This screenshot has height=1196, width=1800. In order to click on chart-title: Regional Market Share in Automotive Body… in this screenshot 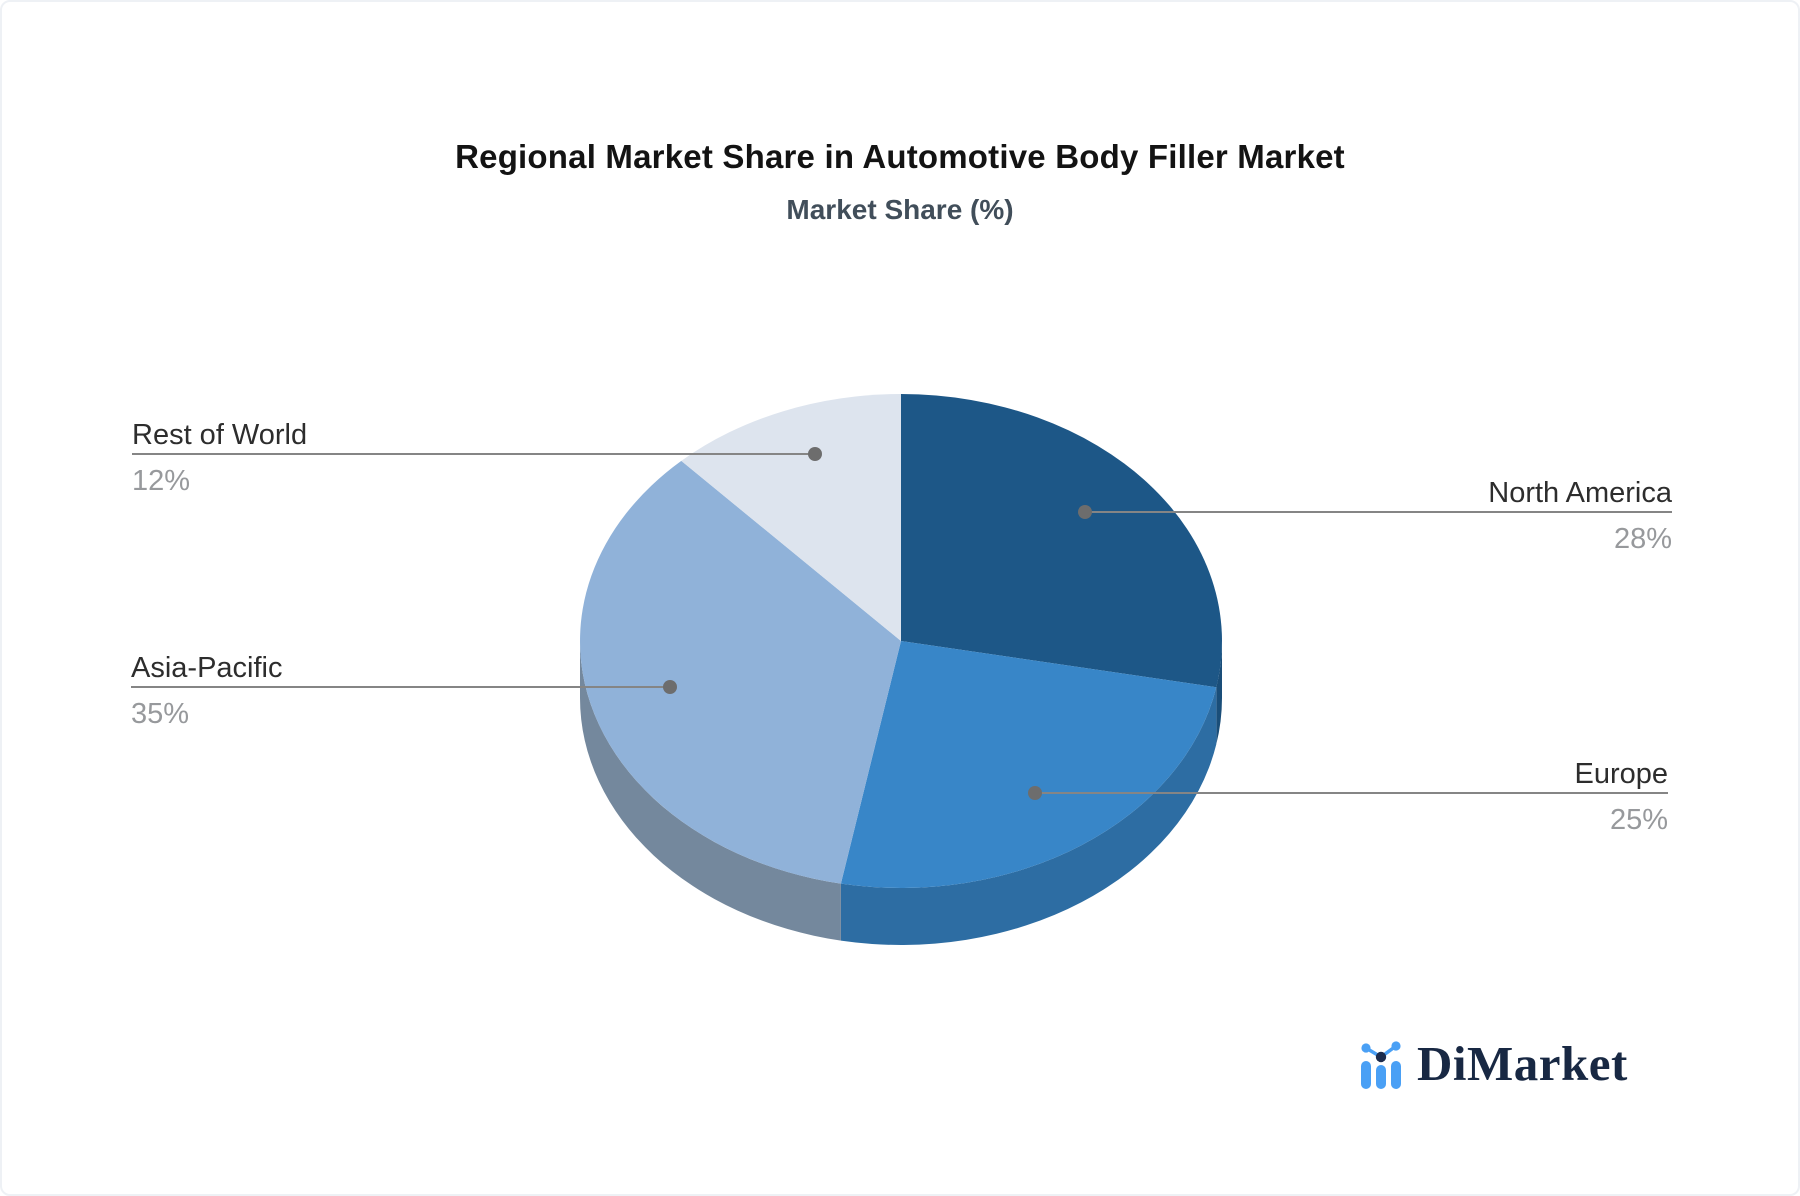, I will do `click(900, 156)`.